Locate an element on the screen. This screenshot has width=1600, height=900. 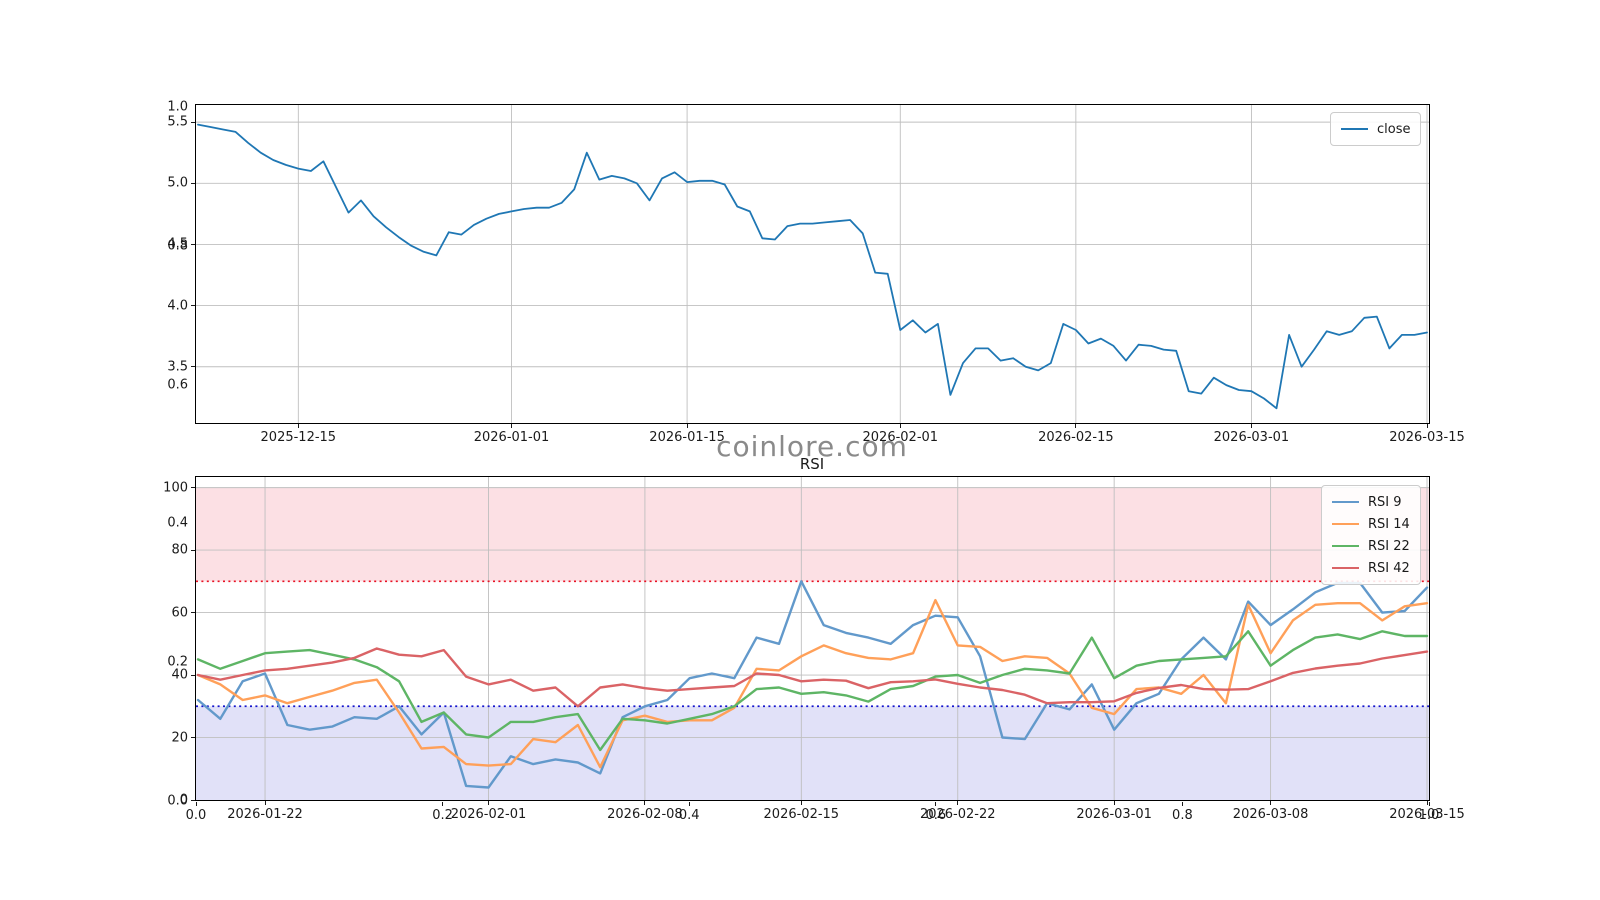
y-tick-label: 0 is located at coordinates (183, 800).